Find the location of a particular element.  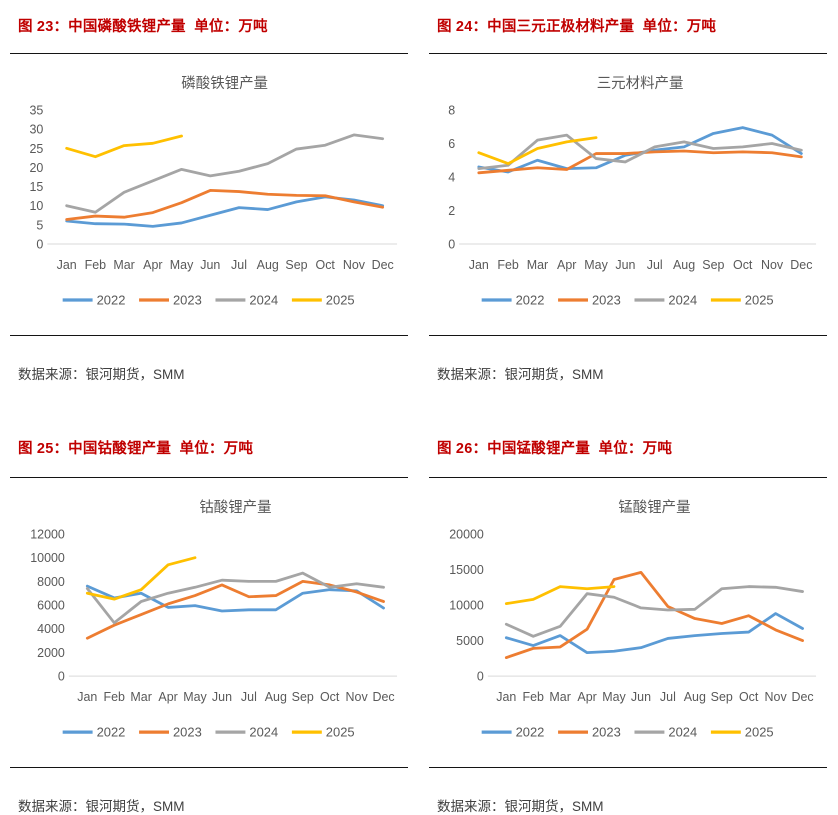

chart-title: 磷酸铁锂产量 is located at coordinates (224, 83).